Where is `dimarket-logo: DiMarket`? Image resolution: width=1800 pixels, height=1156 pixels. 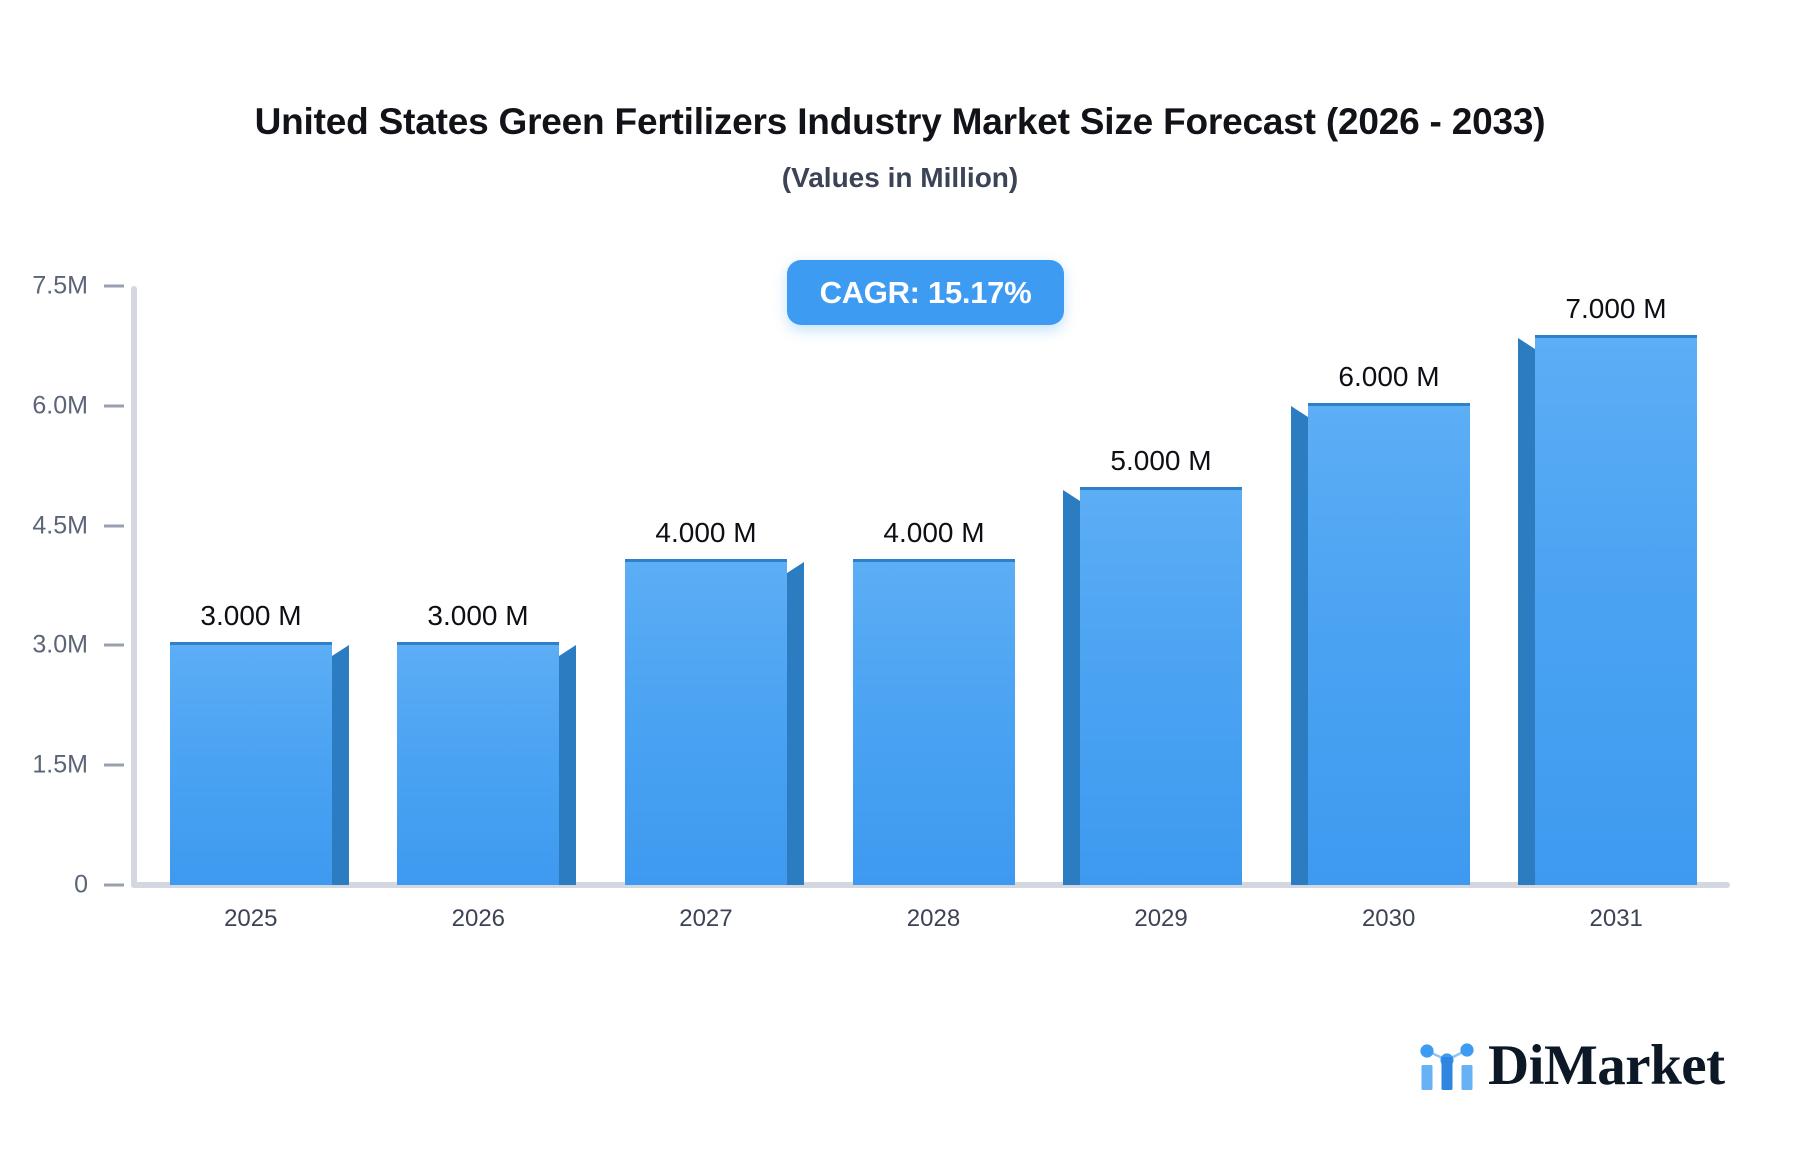
dimarket-logo: DiMarket is located at coordinates (1571, 1065).